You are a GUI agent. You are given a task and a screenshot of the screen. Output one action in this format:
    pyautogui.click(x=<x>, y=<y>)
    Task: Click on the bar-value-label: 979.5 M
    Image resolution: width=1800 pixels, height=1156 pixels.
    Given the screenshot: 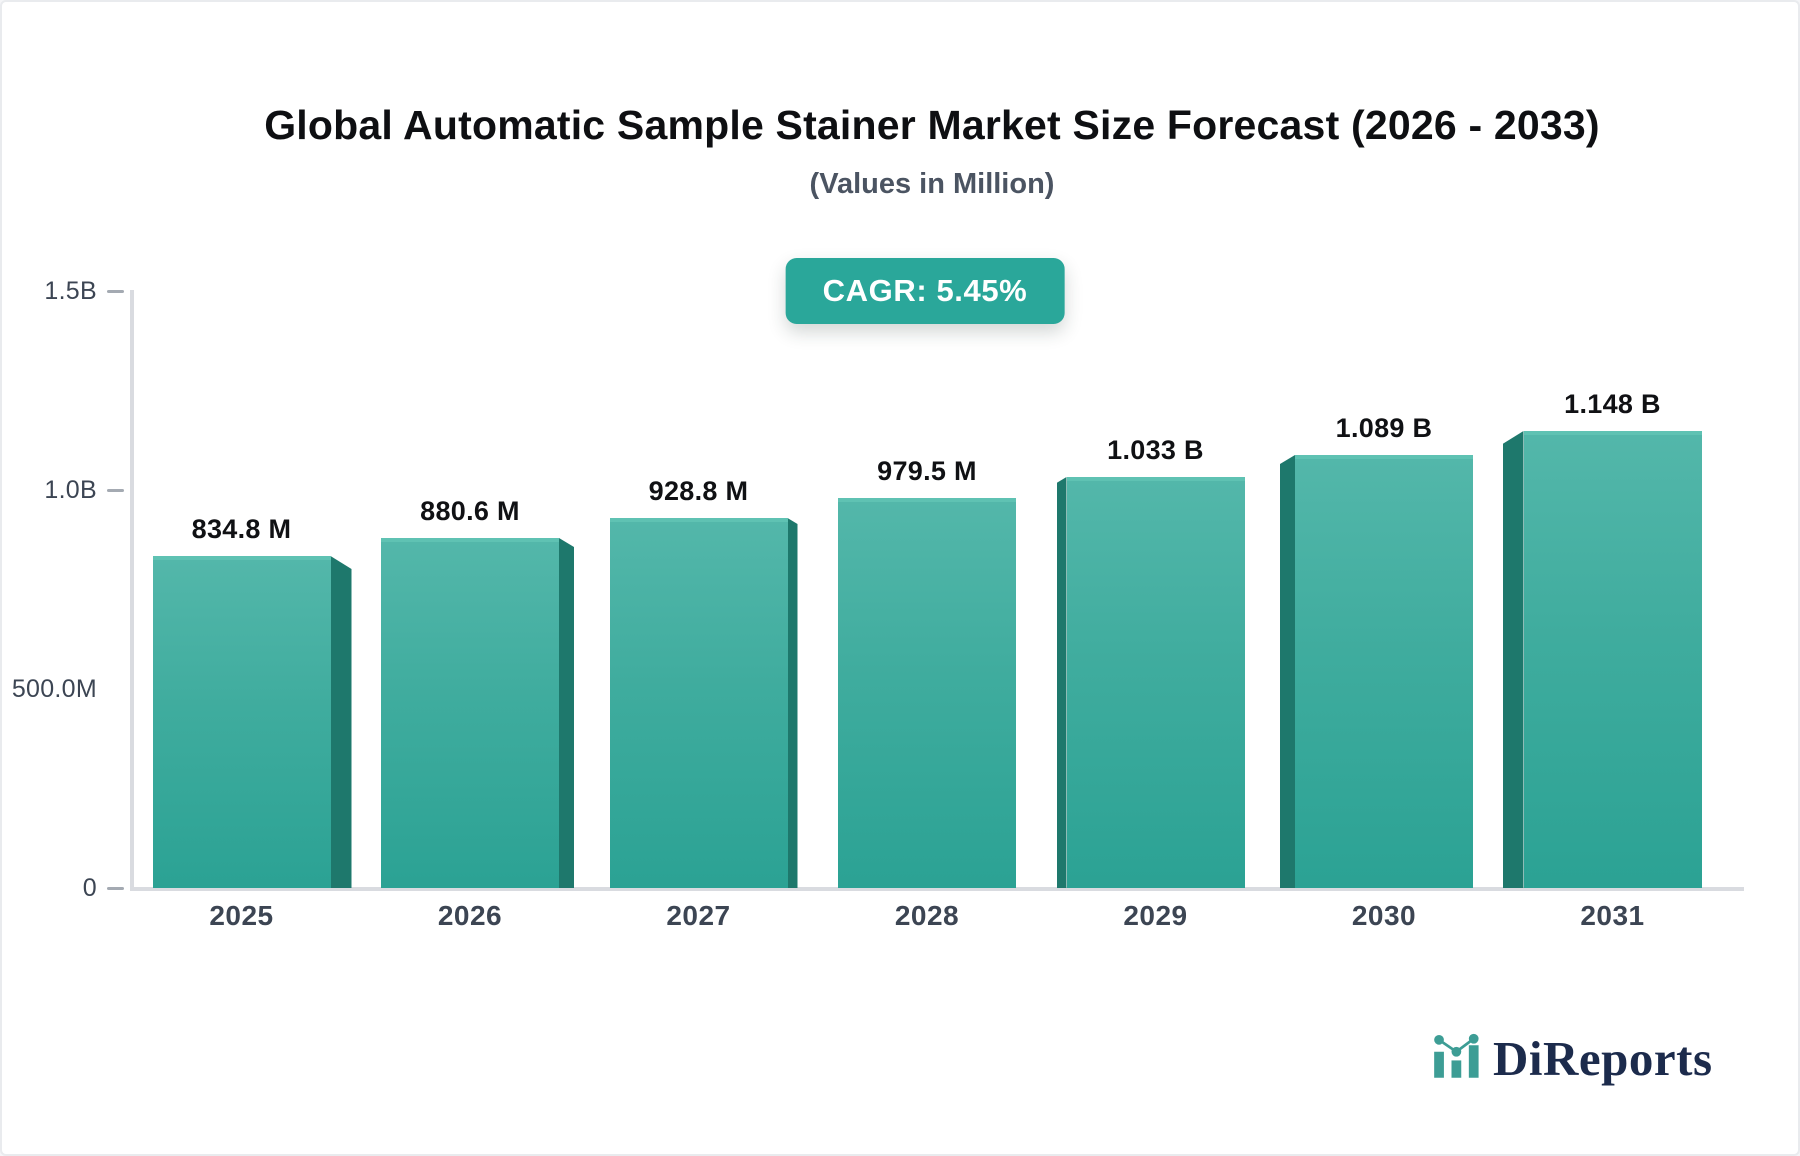 What is the action you would take?
    pyautogui.click(x=927, y=471)
    